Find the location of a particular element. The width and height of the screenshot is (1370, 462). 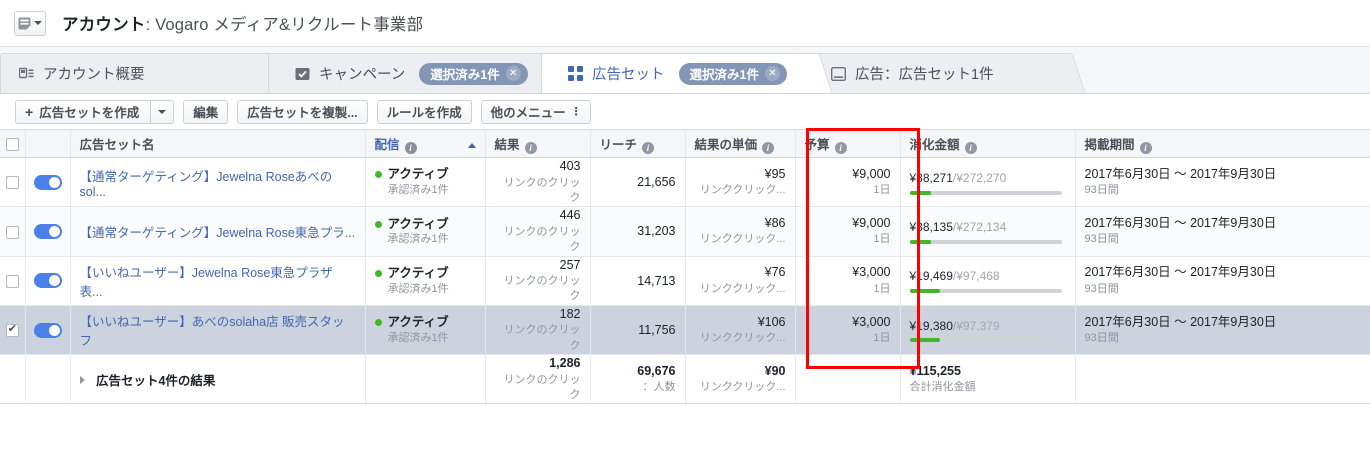

column-header-cost-per-result: 結果の単価 i is located at coordinates (740, 143).